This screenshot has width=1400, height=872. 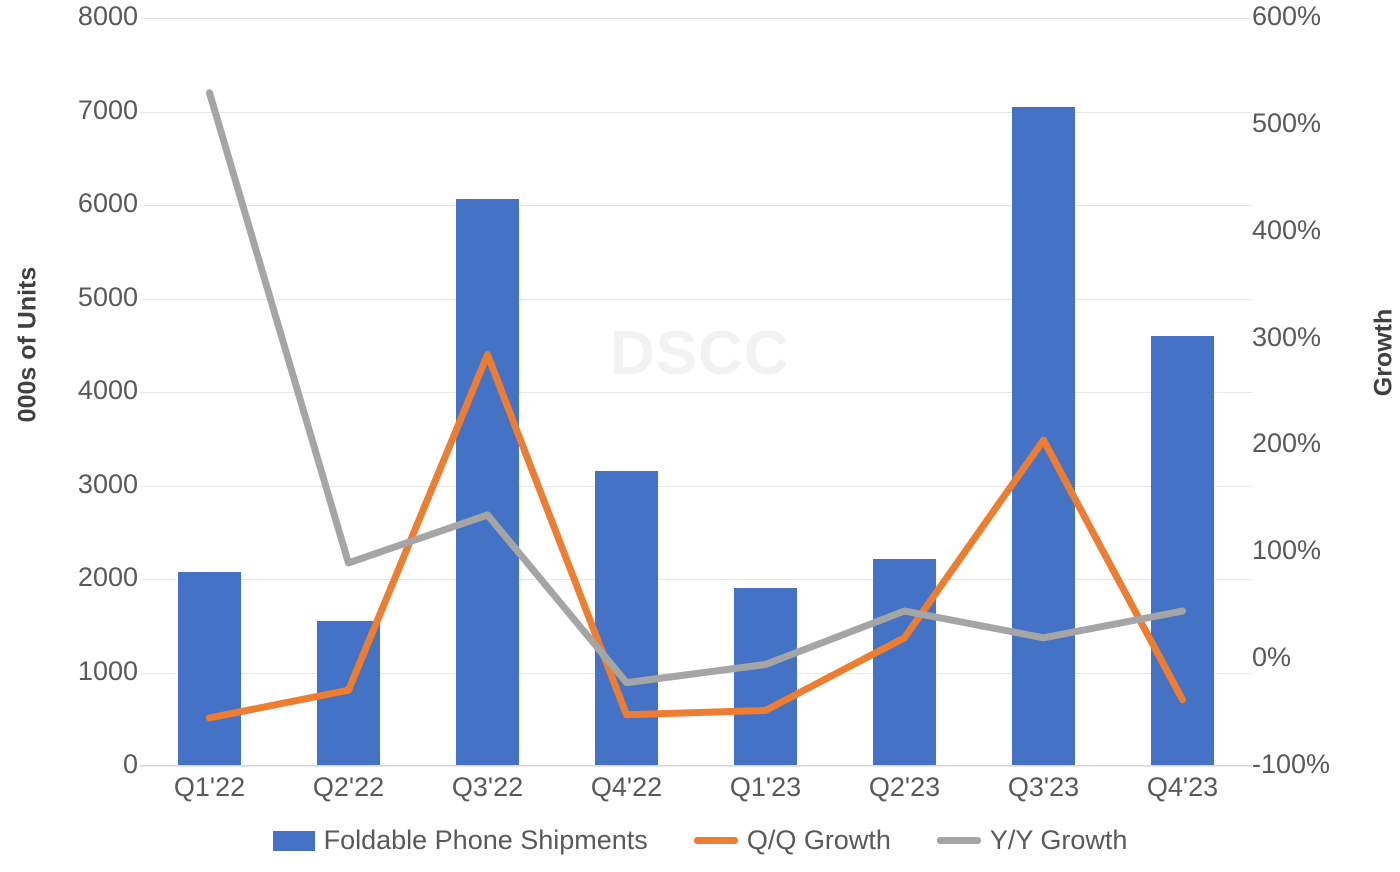 I want to click on y-left-tick-label: 8000, so click(x=107, y=16).